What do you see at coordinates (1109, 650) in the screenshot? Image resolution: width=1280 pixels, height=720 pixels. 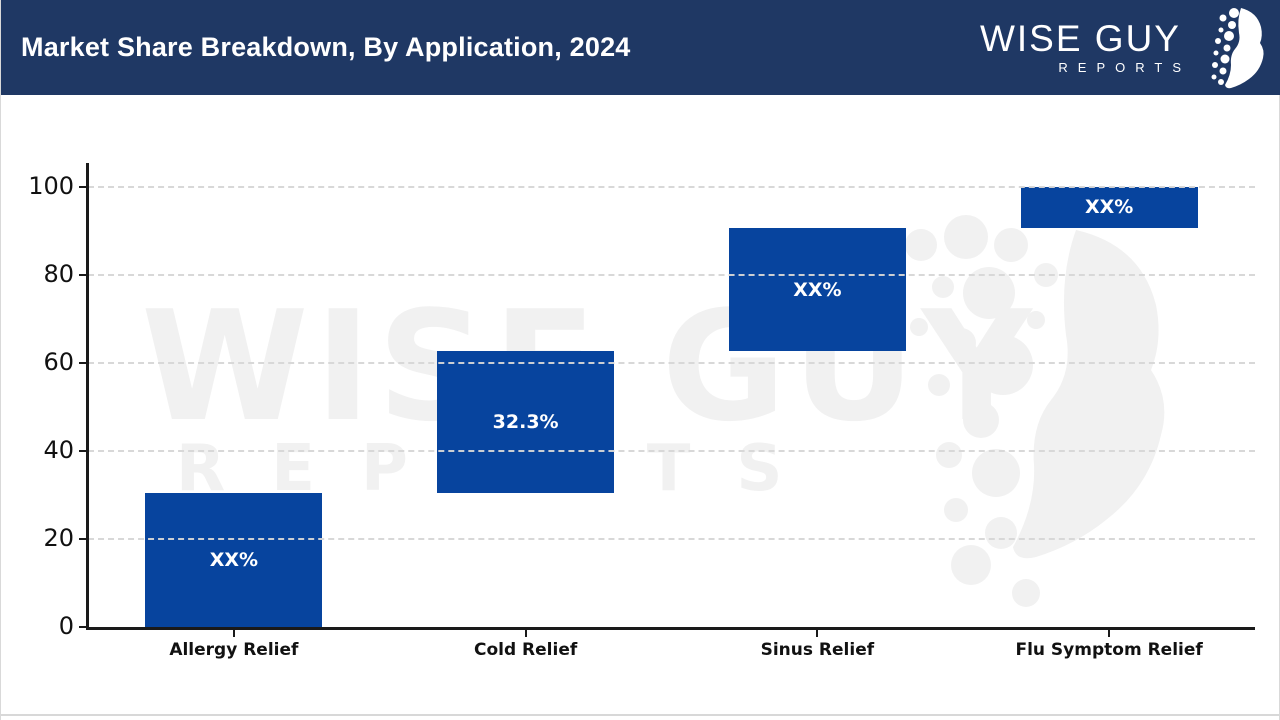 I see `x-axis-category-label: Flu Symptom Relief` at bounding box center [1109, 650].